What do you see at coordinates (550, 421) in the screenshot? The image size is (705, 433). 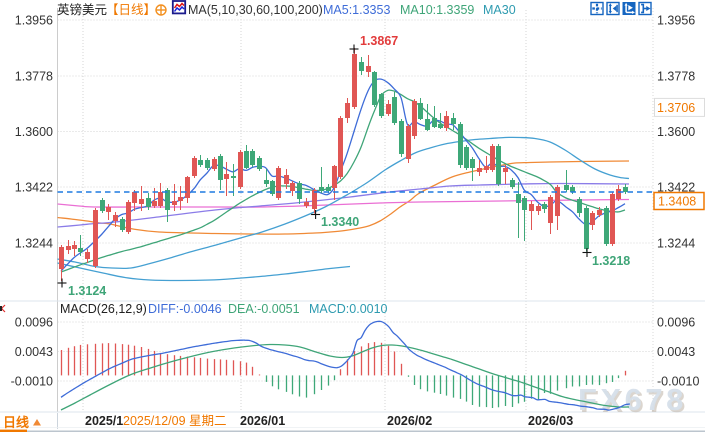 I see `svg-text: 2026/03` at bounding box center [550, 421].